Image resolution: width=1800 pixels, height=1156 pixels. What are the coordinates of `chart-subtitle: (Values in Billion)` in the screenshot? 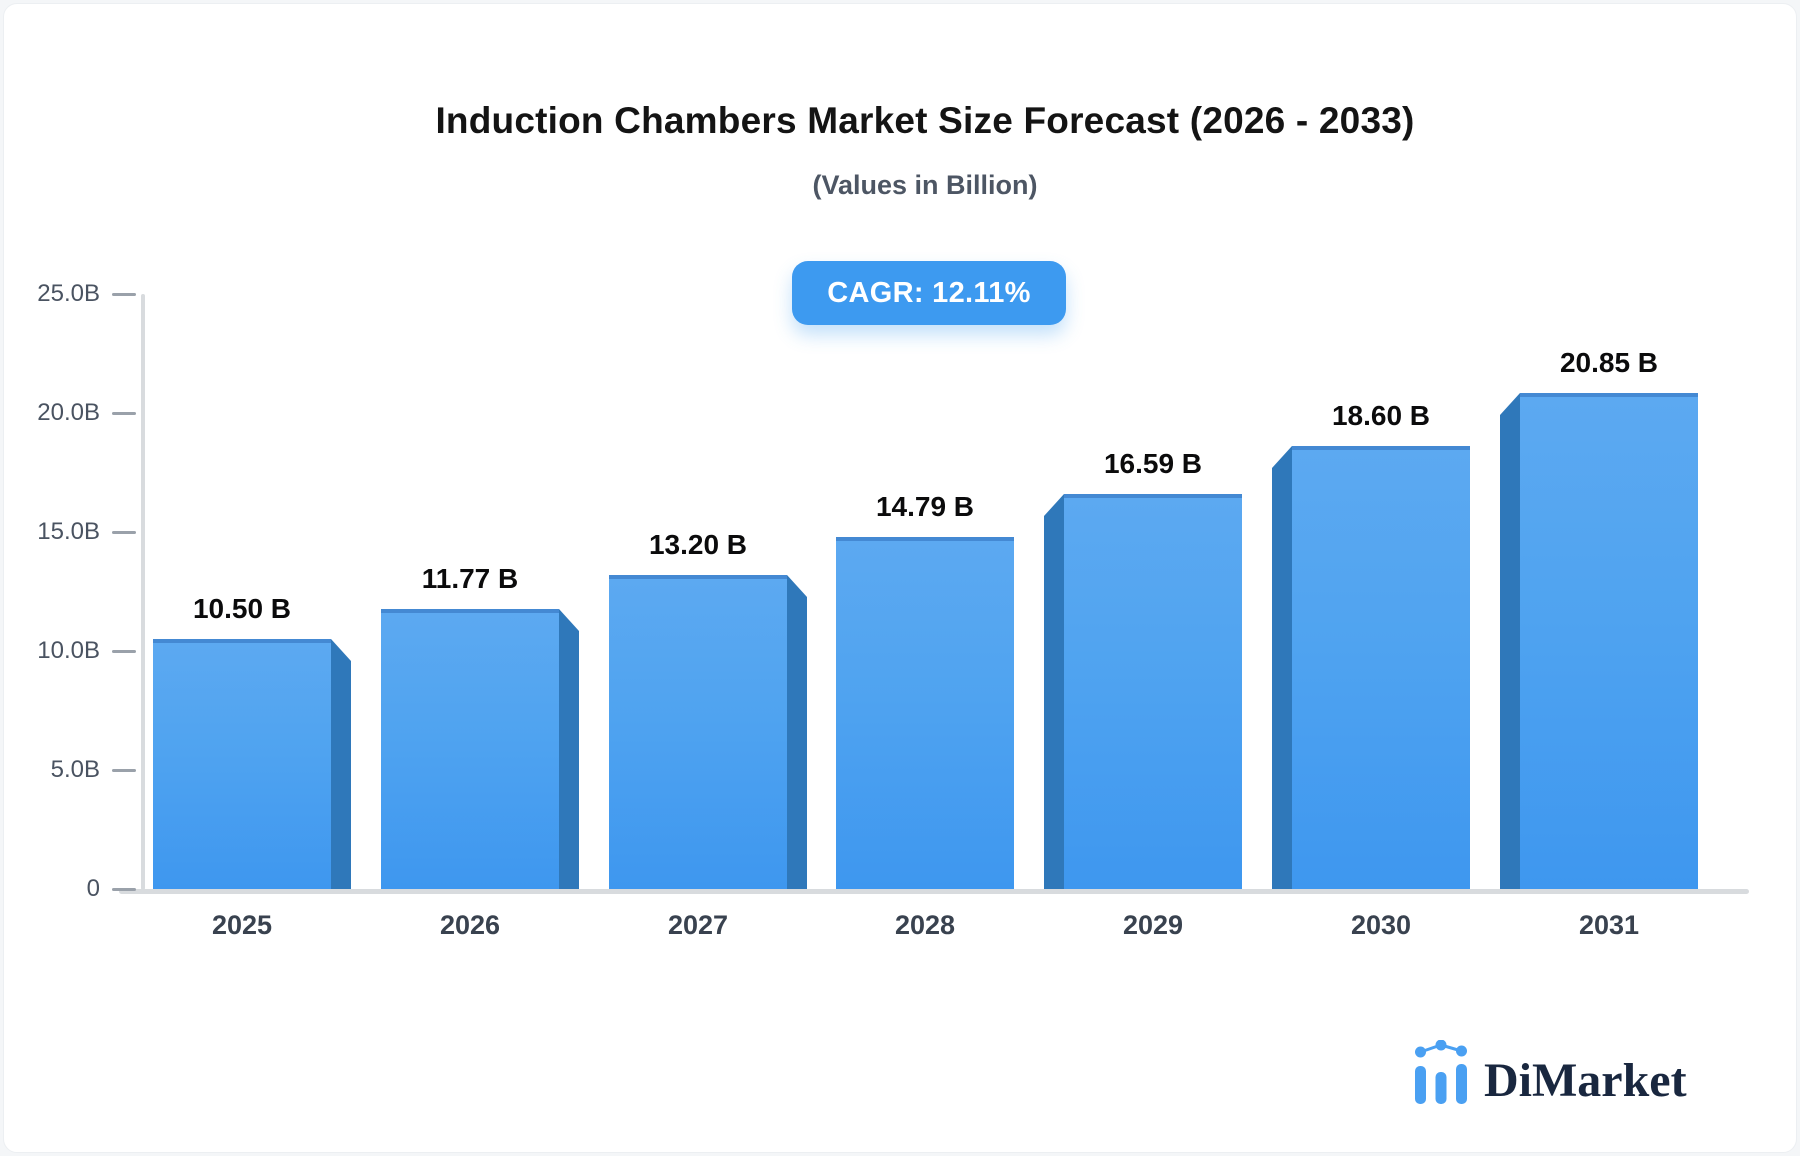 It's located at (925, 185).